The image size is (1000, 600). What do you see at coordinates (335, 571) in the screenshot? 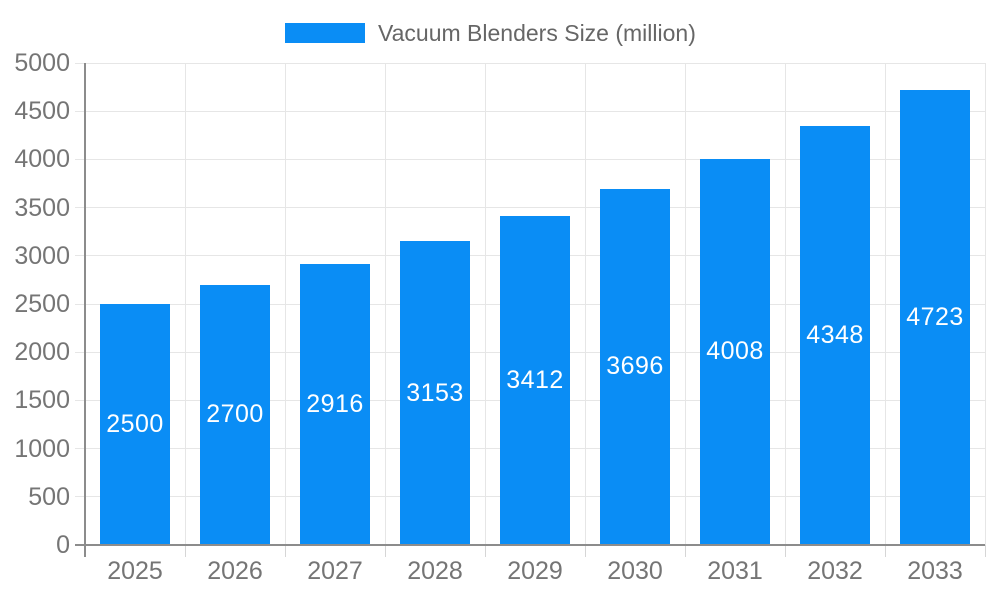
I see `x-axis-label: 2027` at bounding box center [335, 571].